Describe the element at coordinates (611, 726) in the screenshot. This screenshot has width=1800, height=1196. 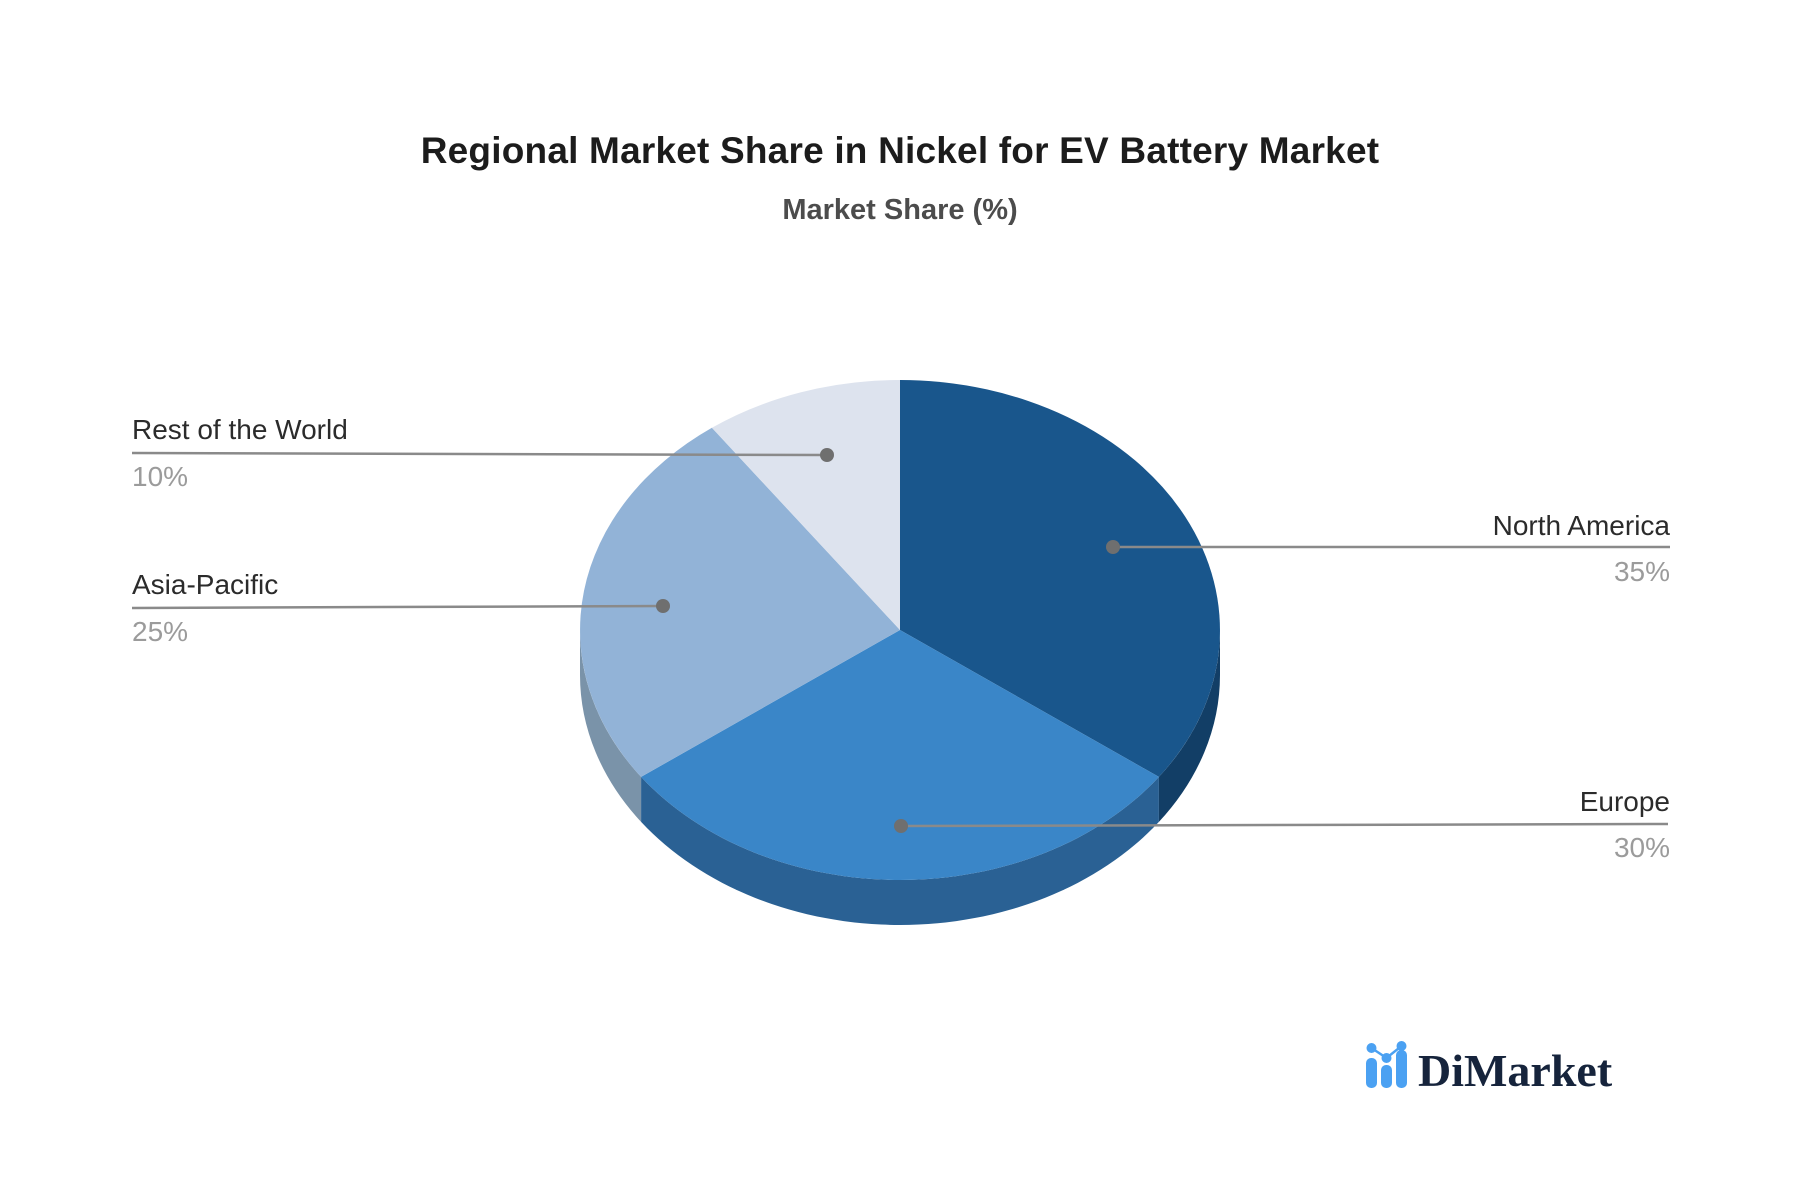
I see `pie-slice-asia-pacific-side` at that location.